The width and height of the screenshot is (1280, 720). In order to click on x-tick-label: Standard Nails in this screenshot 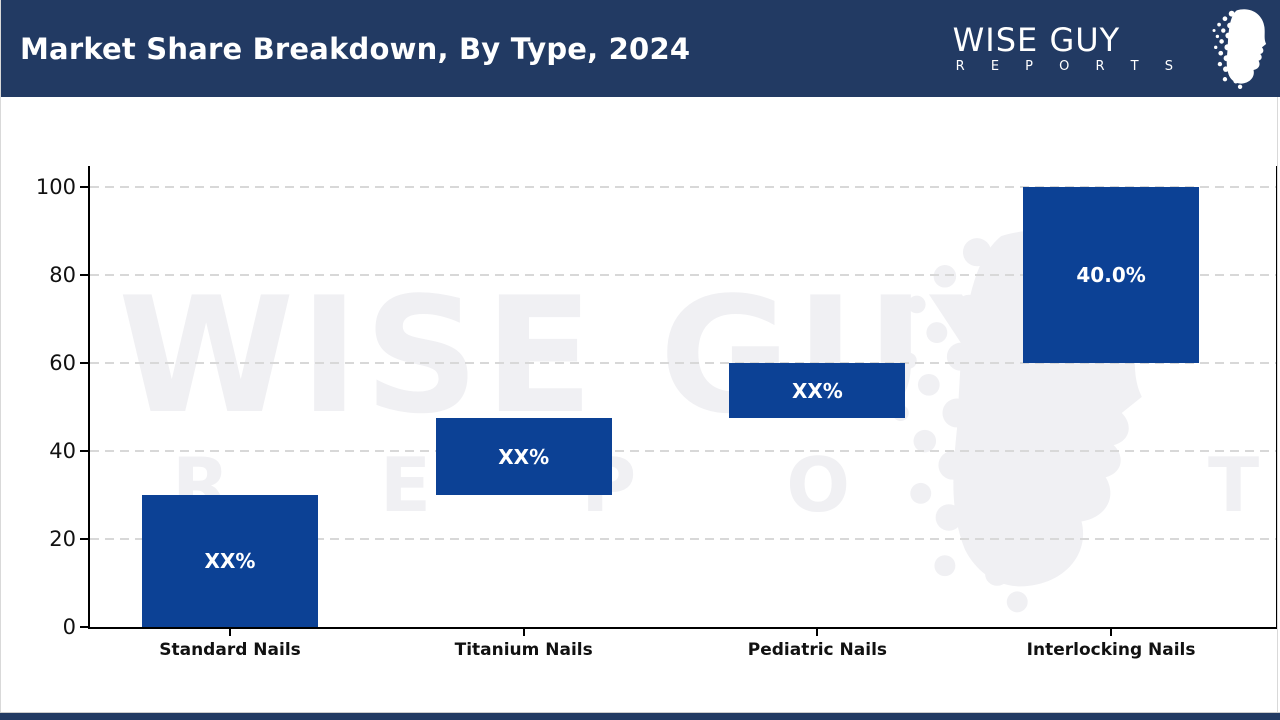, I will do `click(230, 650)`.